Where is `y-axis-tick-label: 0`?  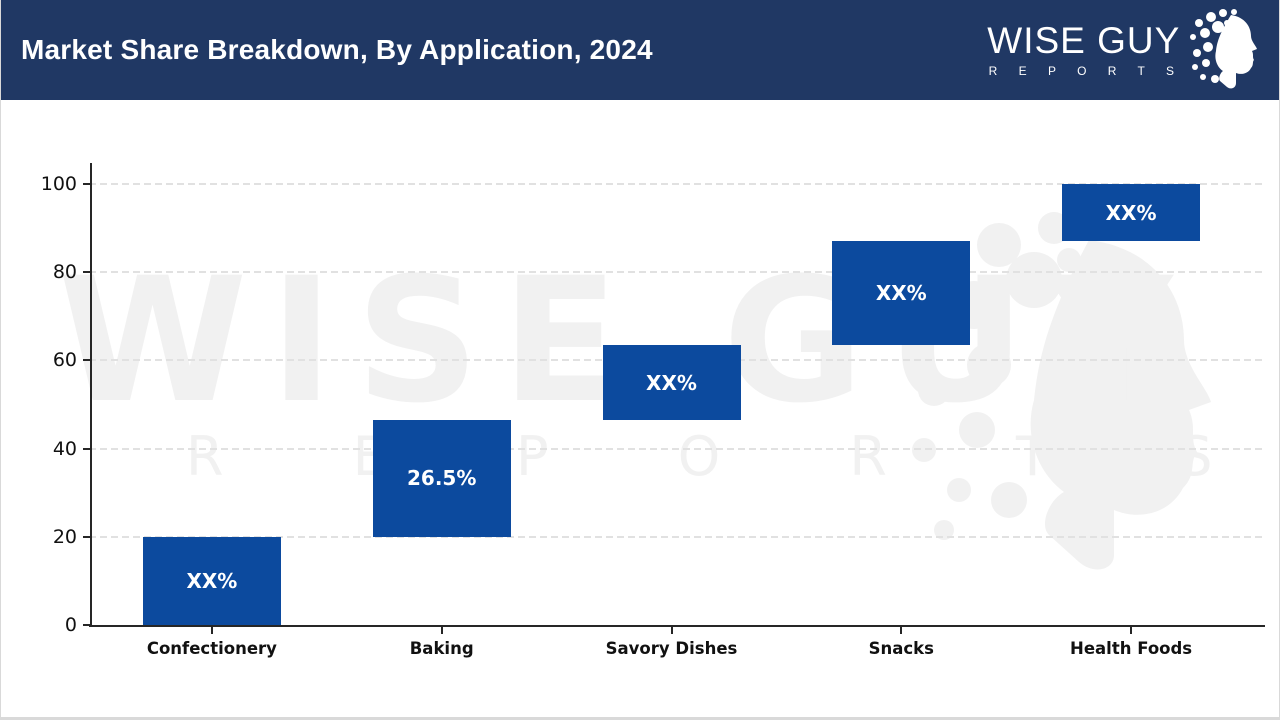
y-axis-tick-label: 0 is located at coordinates (70, 625).